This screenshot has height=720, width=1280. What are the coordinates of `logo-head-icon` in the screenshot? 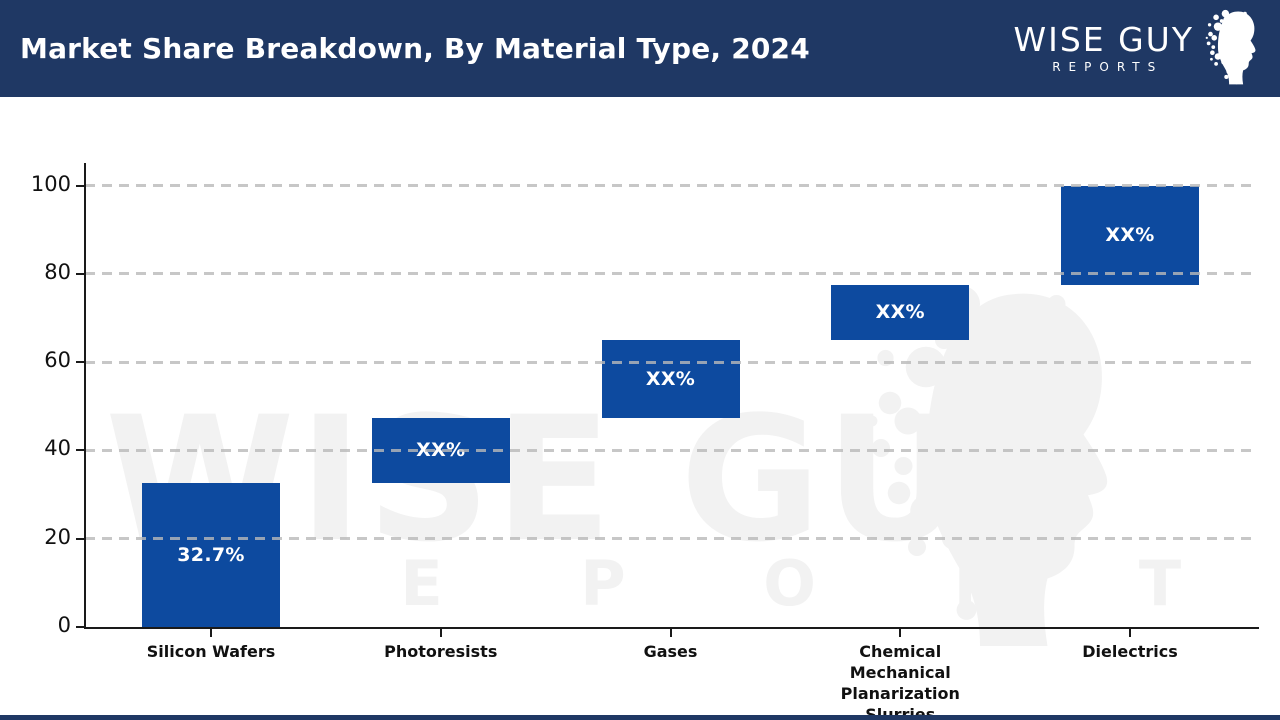 It's located at (1230, 46).